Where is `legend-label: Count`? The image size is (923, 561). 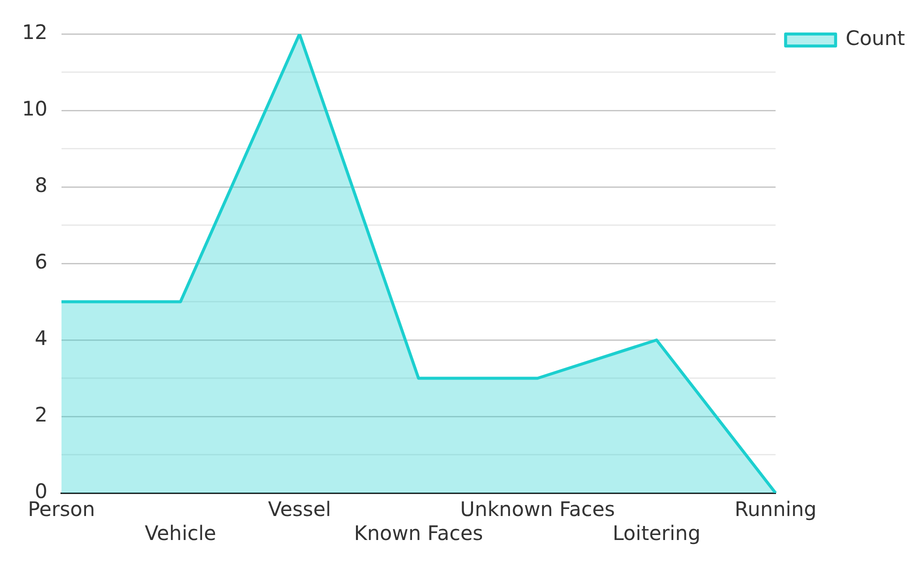 legend-label: Count is located at coordinates (876, 38).